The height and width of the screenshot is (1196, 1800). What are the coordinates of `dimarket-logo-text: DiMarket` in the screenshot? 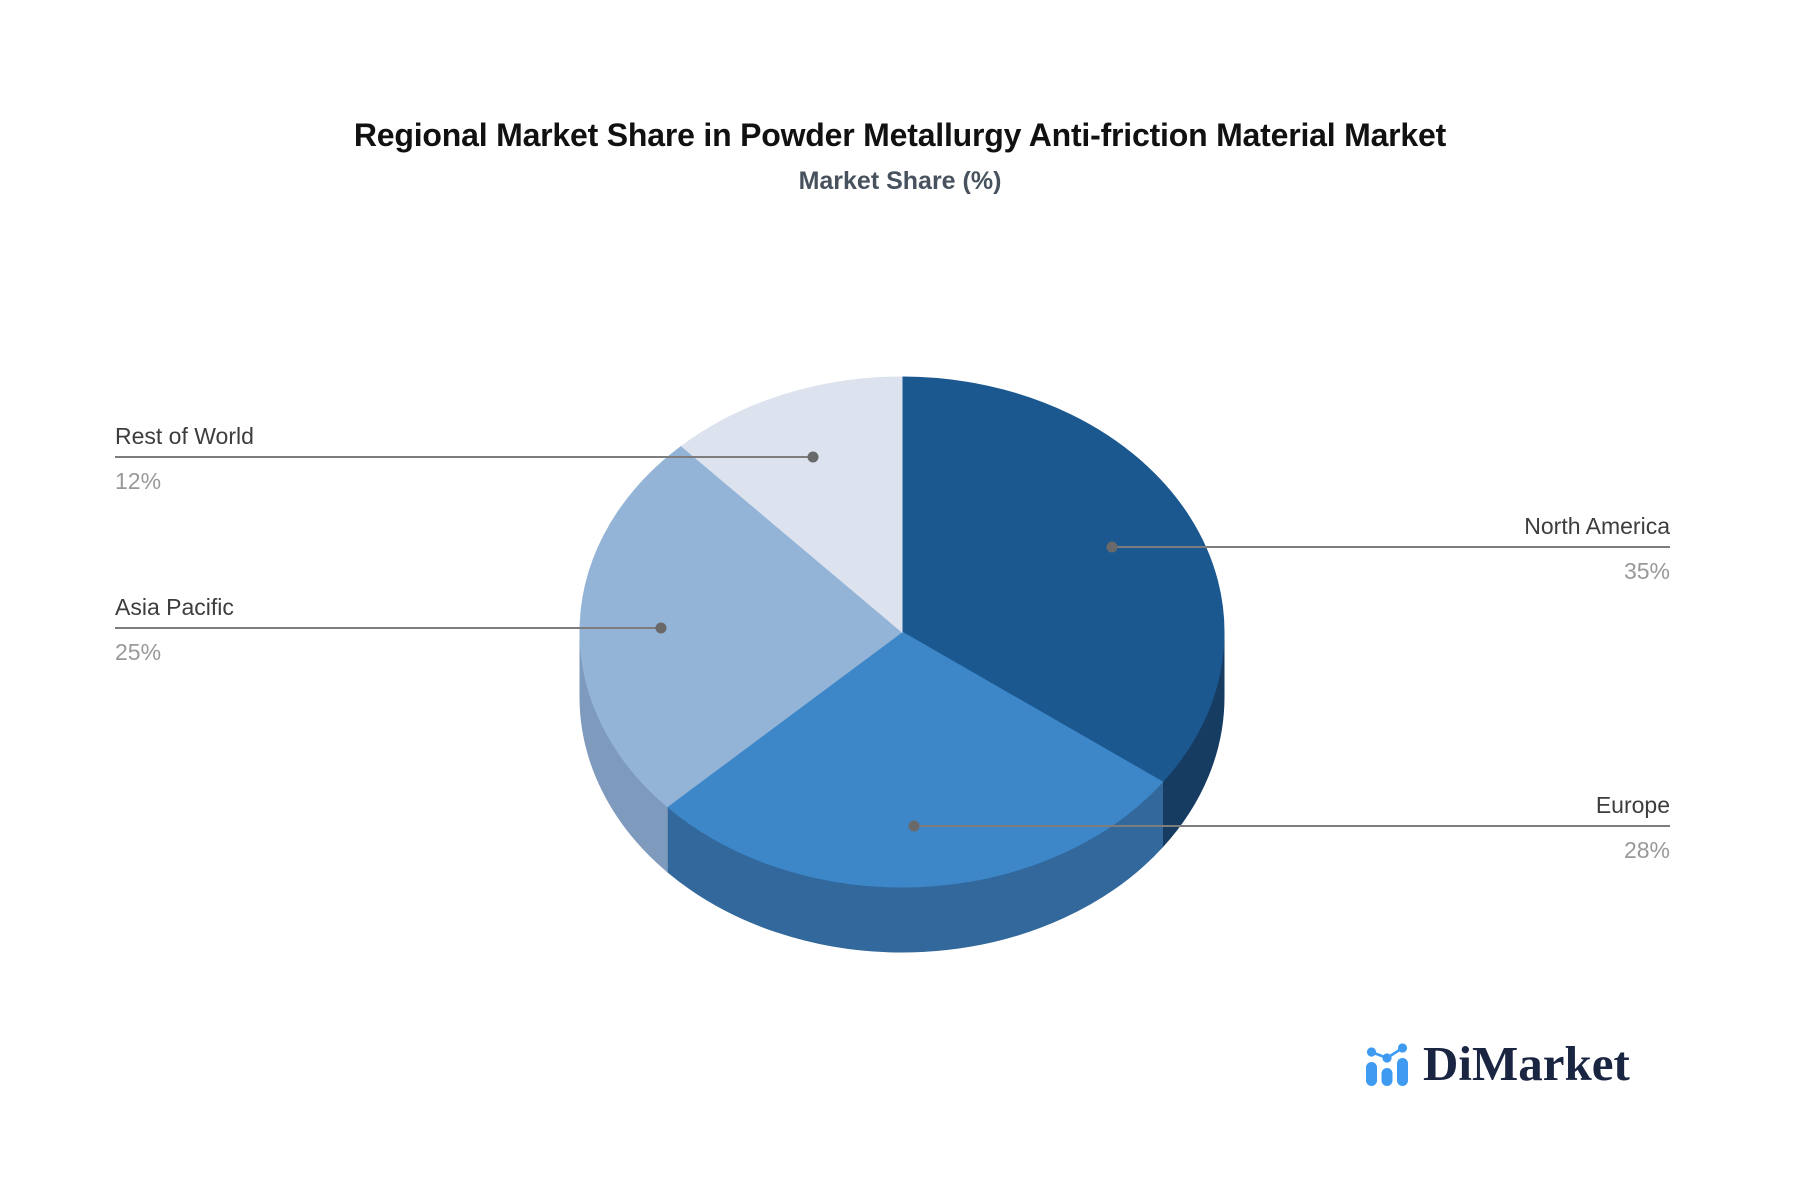 It's located at (1526, 1063).